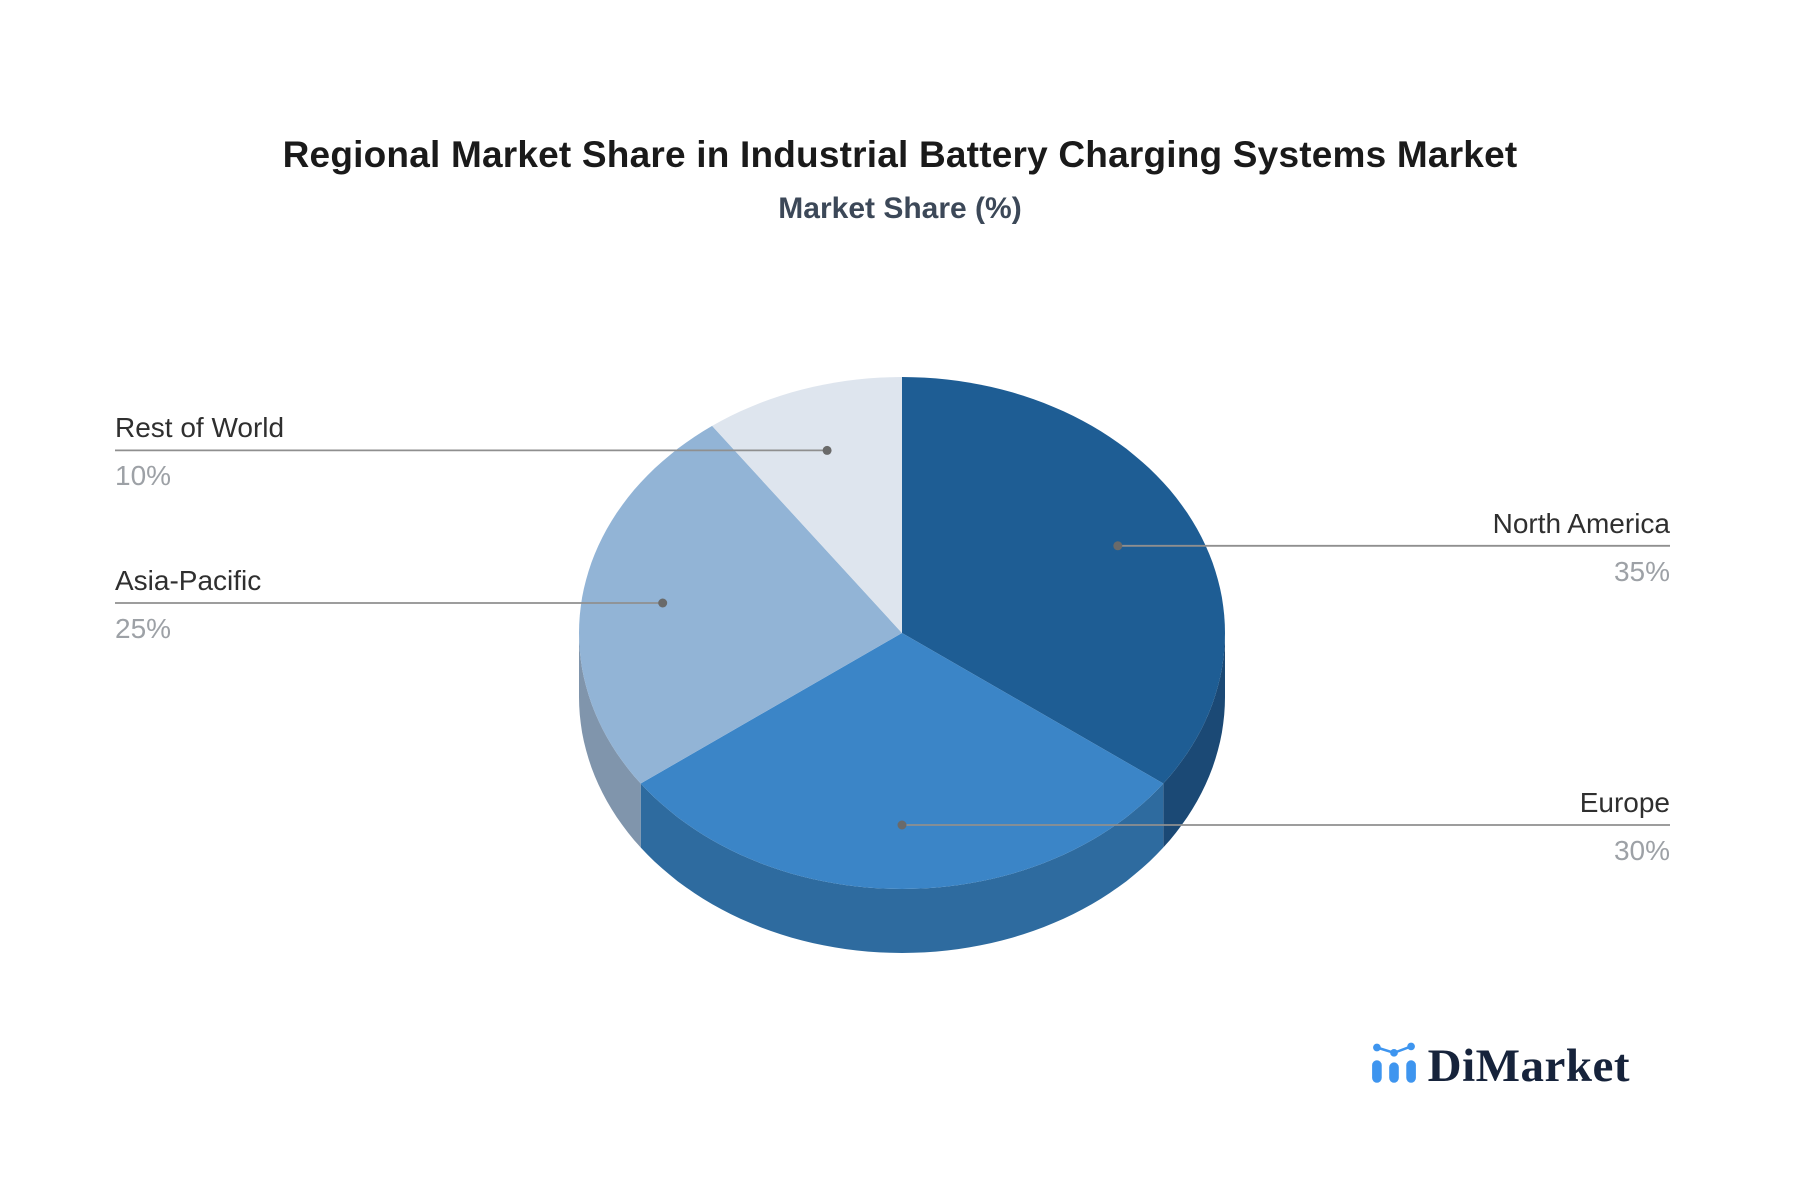  What do you see at coordinates (1581, 548) in the screenshot?
I see `slice-label-north-america: North America 35%` at bounding box center [1581, 548].